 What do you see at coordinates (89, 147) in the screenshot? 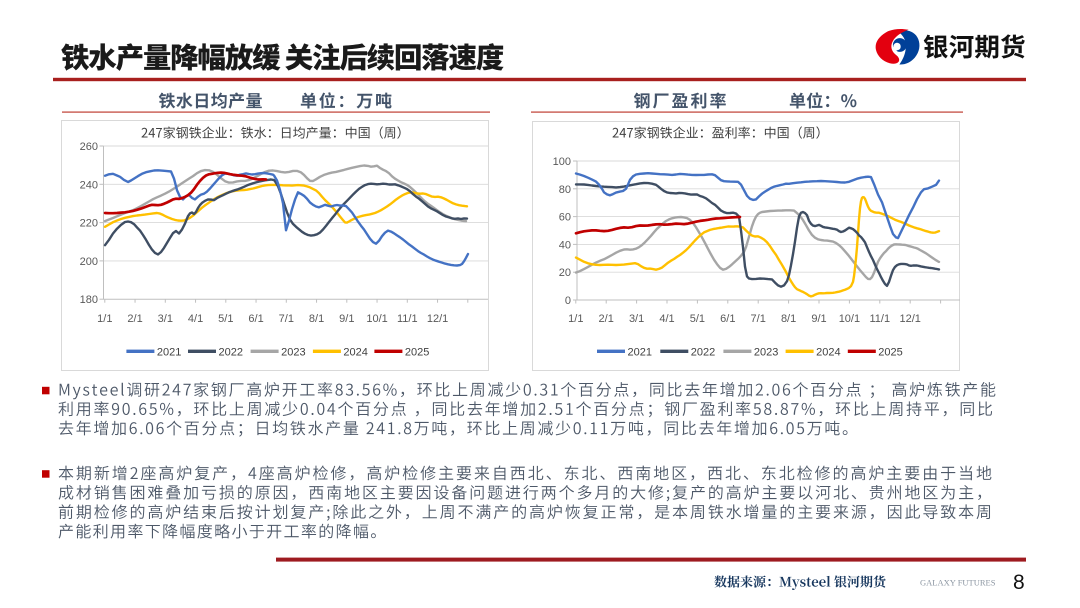
I see `svg-text: 260` at bounding box center [89, 147].